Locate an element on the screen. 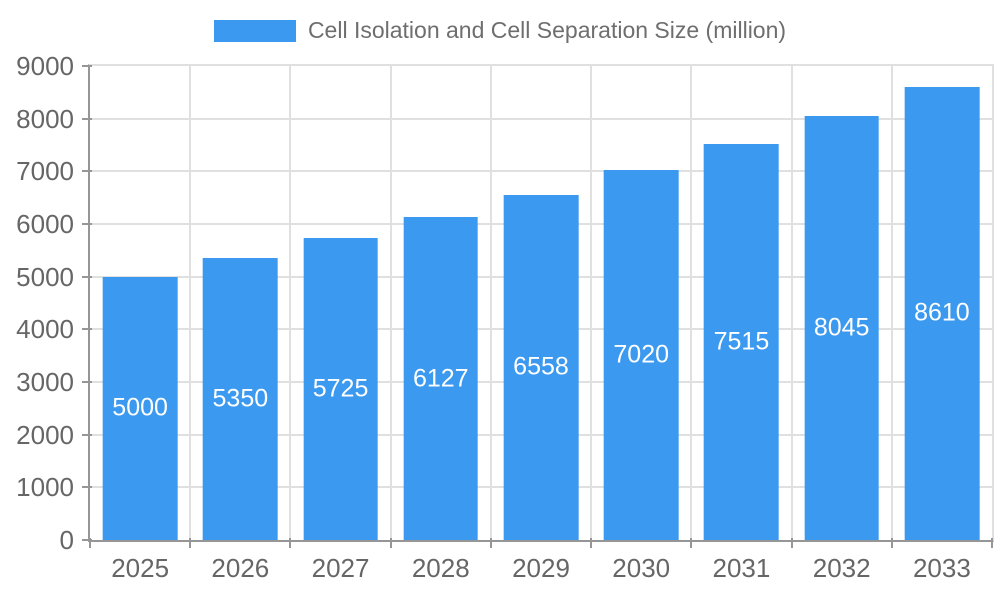 The height and width of the screenshot is (600, 1000). bar: 8045 is located at coordinates (841, 328).